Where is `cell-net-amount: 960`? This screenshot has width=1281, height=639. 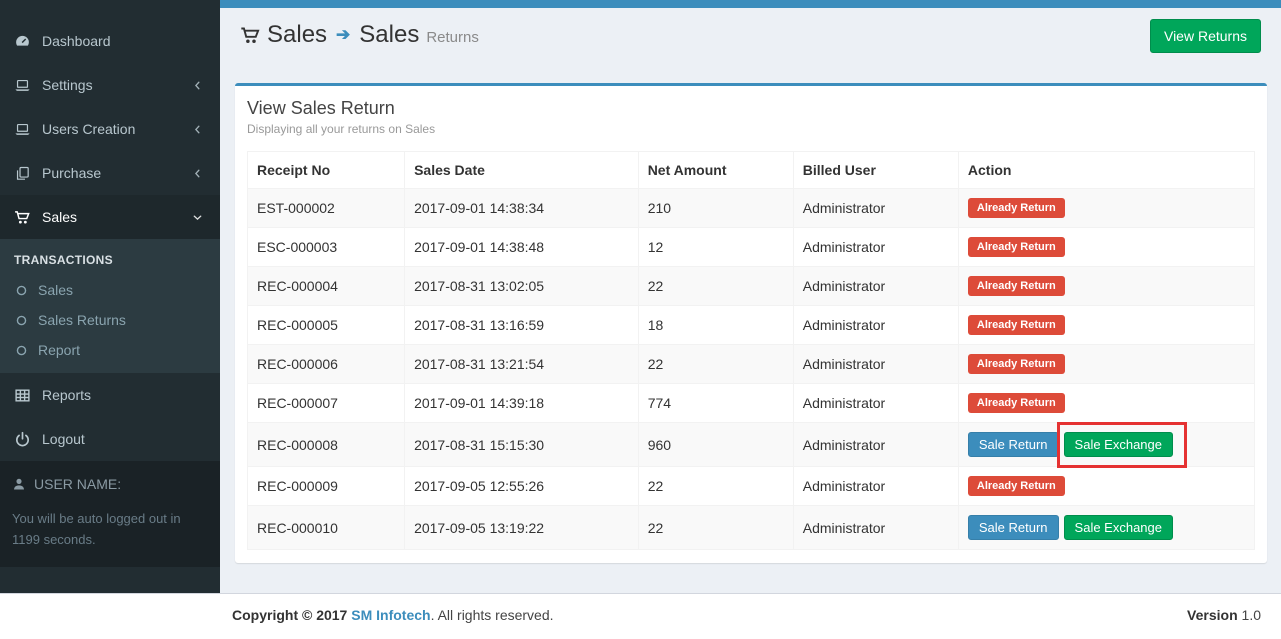 cell-net-amount: 960 is located at coordinates (715, 444).